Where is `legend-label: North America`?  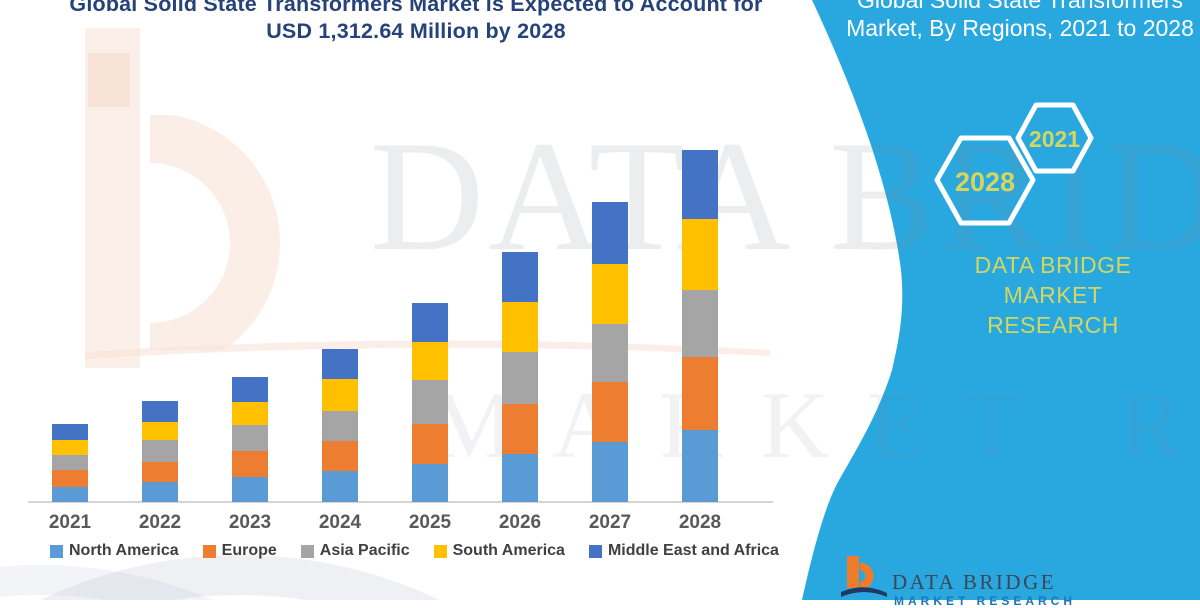
legend-label: North America is located at coordinates (124, 550).